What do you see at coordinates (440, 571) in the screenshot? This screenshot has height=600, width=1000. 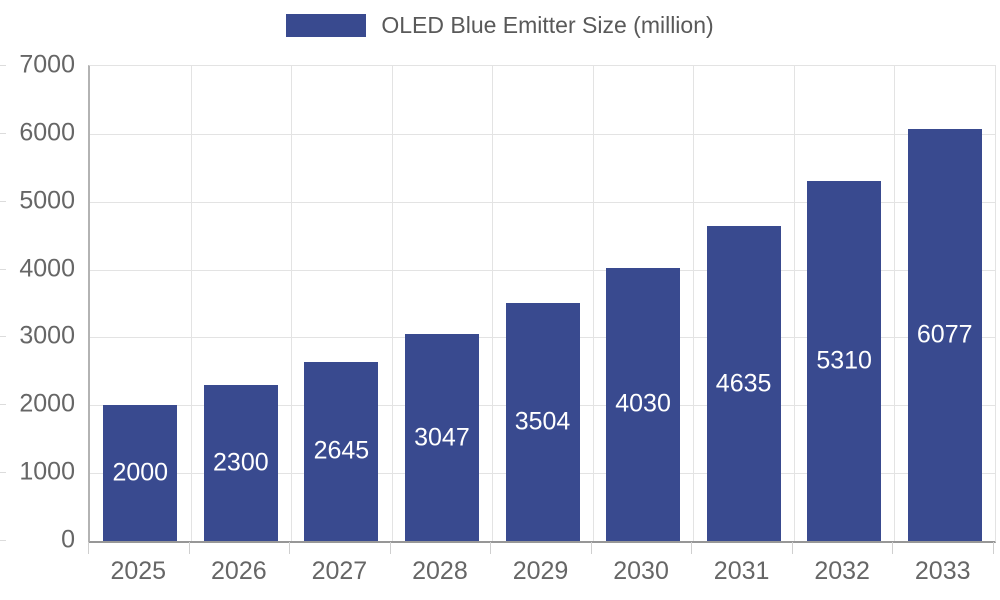 I see `x-axis-label: 2028` at bounding box center [440, 571].